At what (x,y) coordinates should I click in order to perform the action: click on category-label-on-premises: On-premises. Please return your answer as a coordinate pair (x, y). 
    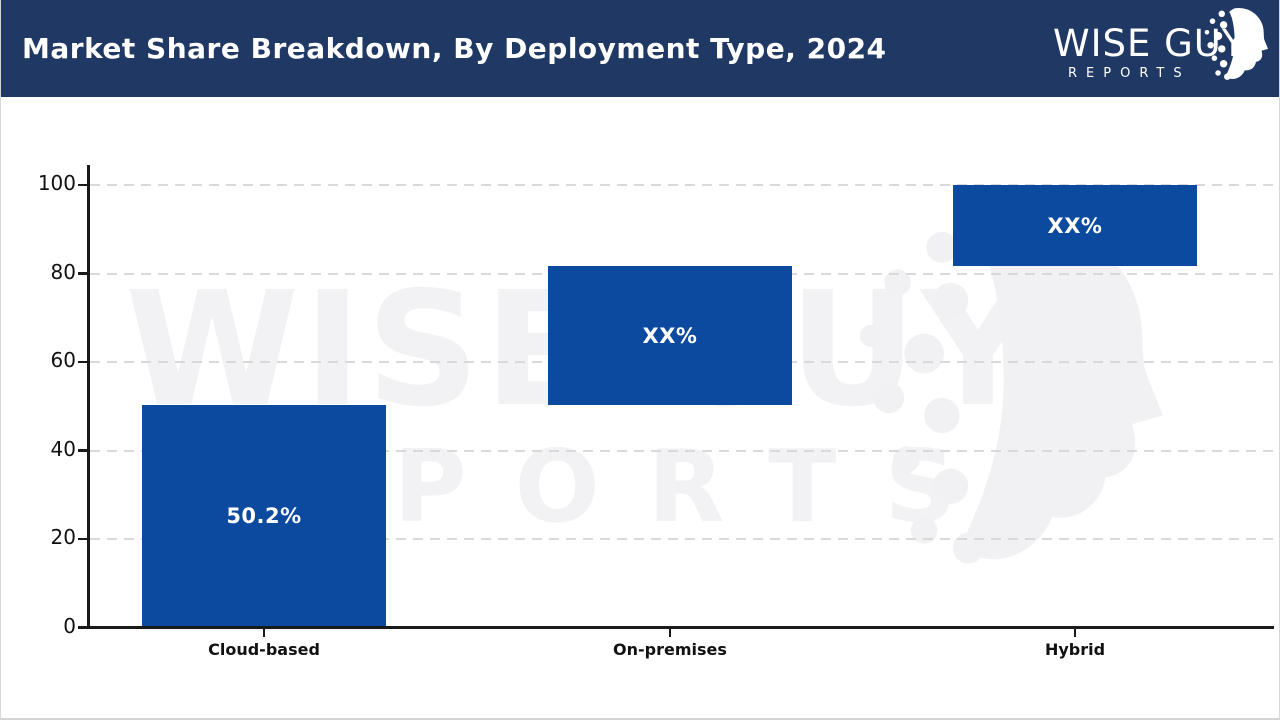
    Looking at the image, I should click on (670, 649).